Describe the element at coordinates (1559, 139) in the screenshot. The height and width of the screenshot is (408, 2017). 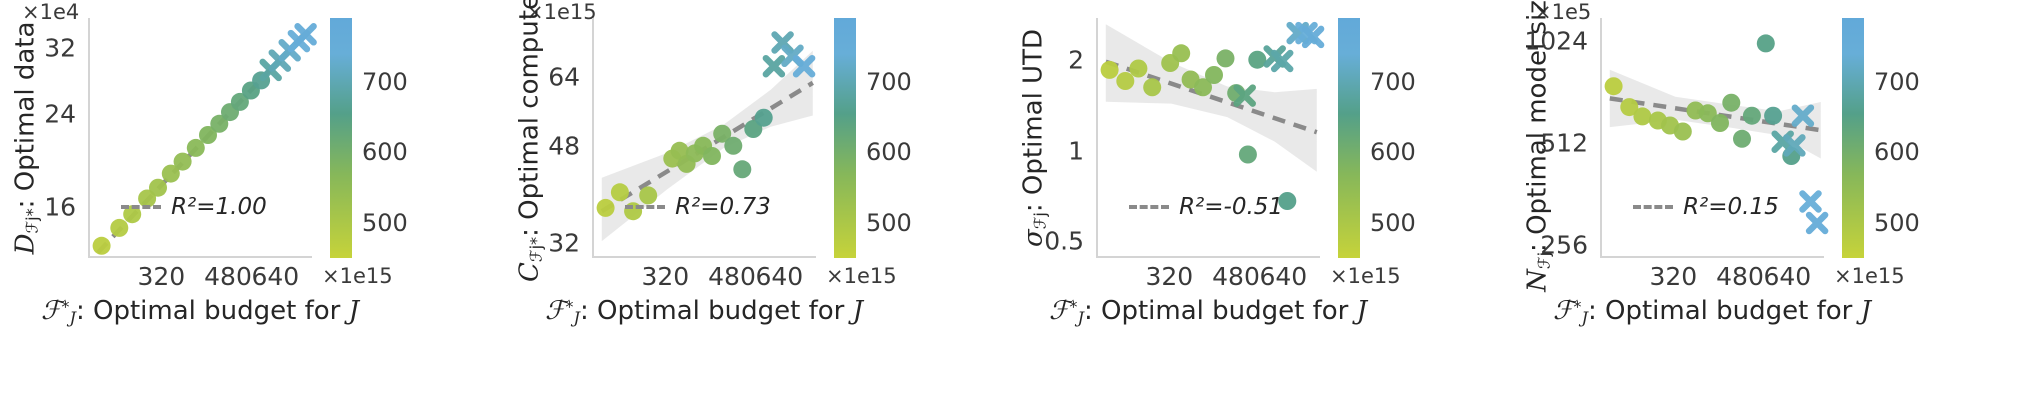
I see `y-axis-ticks: 256 512 1024` at that location.